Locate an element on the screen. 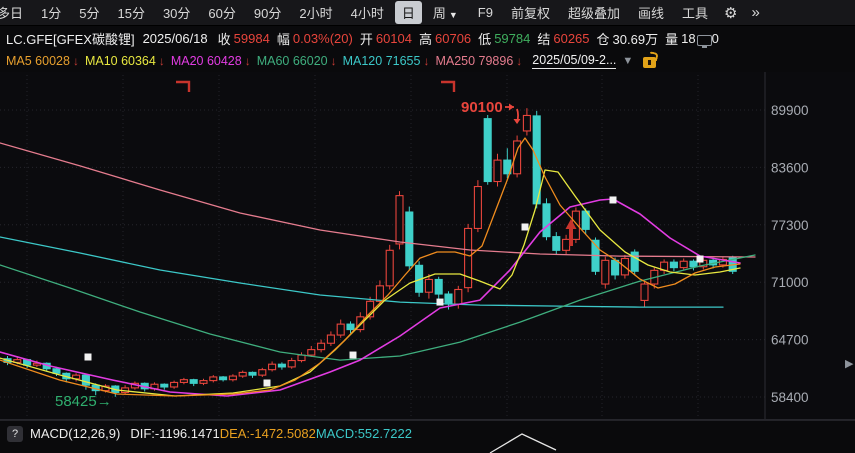 The image size is (855, 453). tab-period: 90分 is located at coordinates (267, 13).